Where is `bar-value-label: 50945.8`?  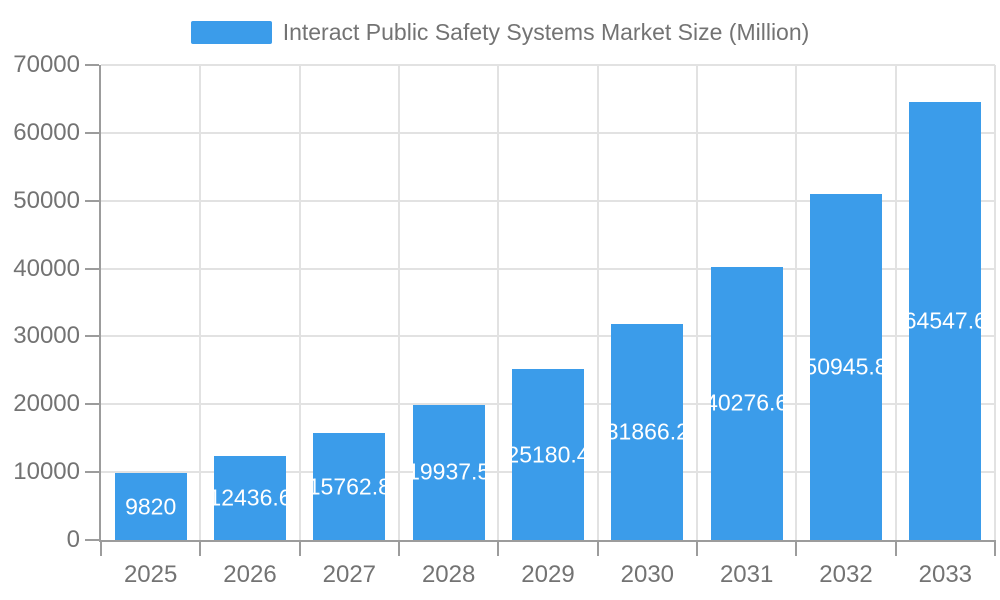 bar-value-label: 50945.8 is located at coordinates (846, 366).